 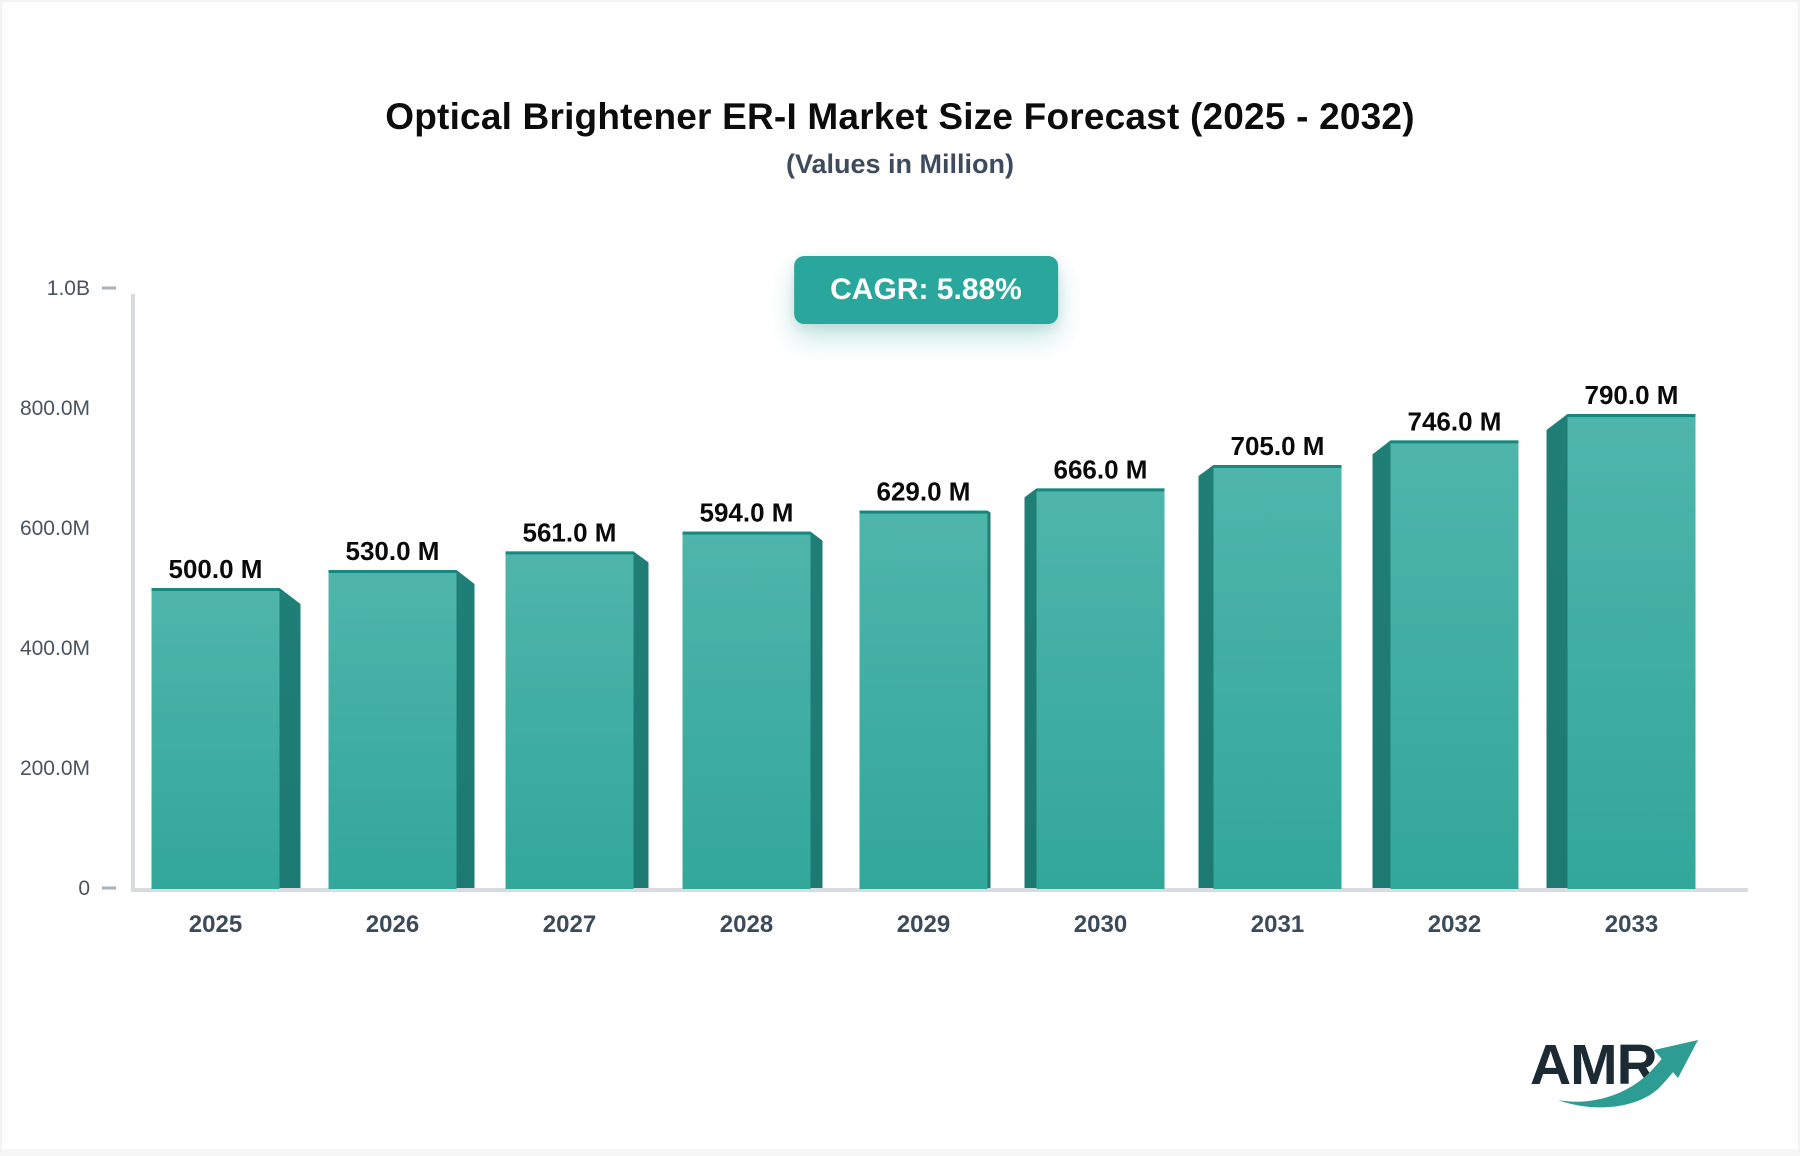 I want to click on x-axis-label: 2030, so click(x=1100, y=924).